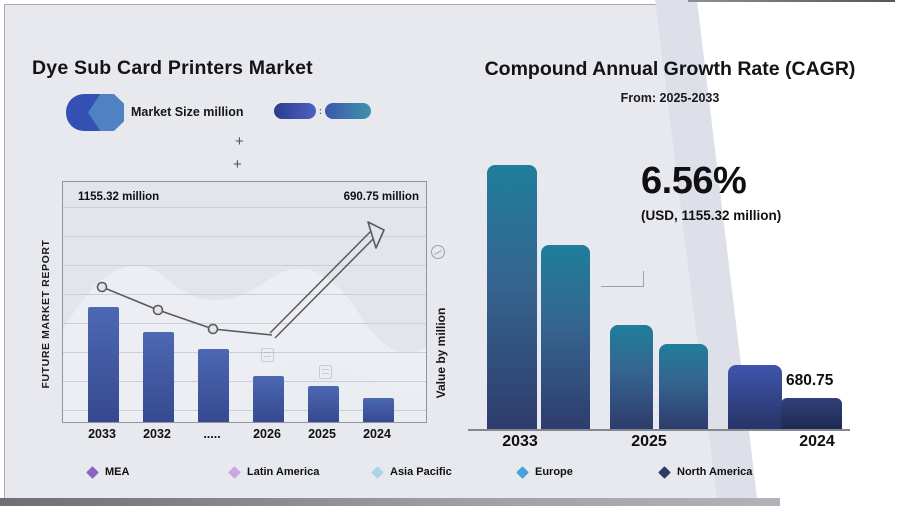 The height and width of the screenshot is (506, 900). Describe the element at coordinates (631, 377) in the screenshot. I see `cagr-bar-2025-a` at that location.